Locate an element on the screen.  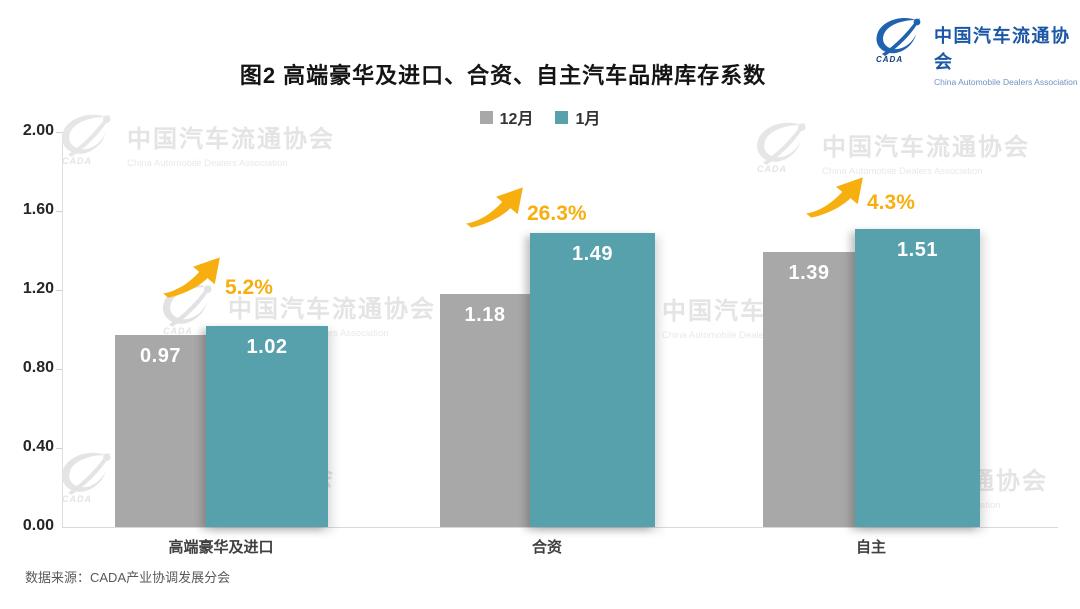
value-label-december-luxury-import: 0.97 is located at coordinates (160, 356).